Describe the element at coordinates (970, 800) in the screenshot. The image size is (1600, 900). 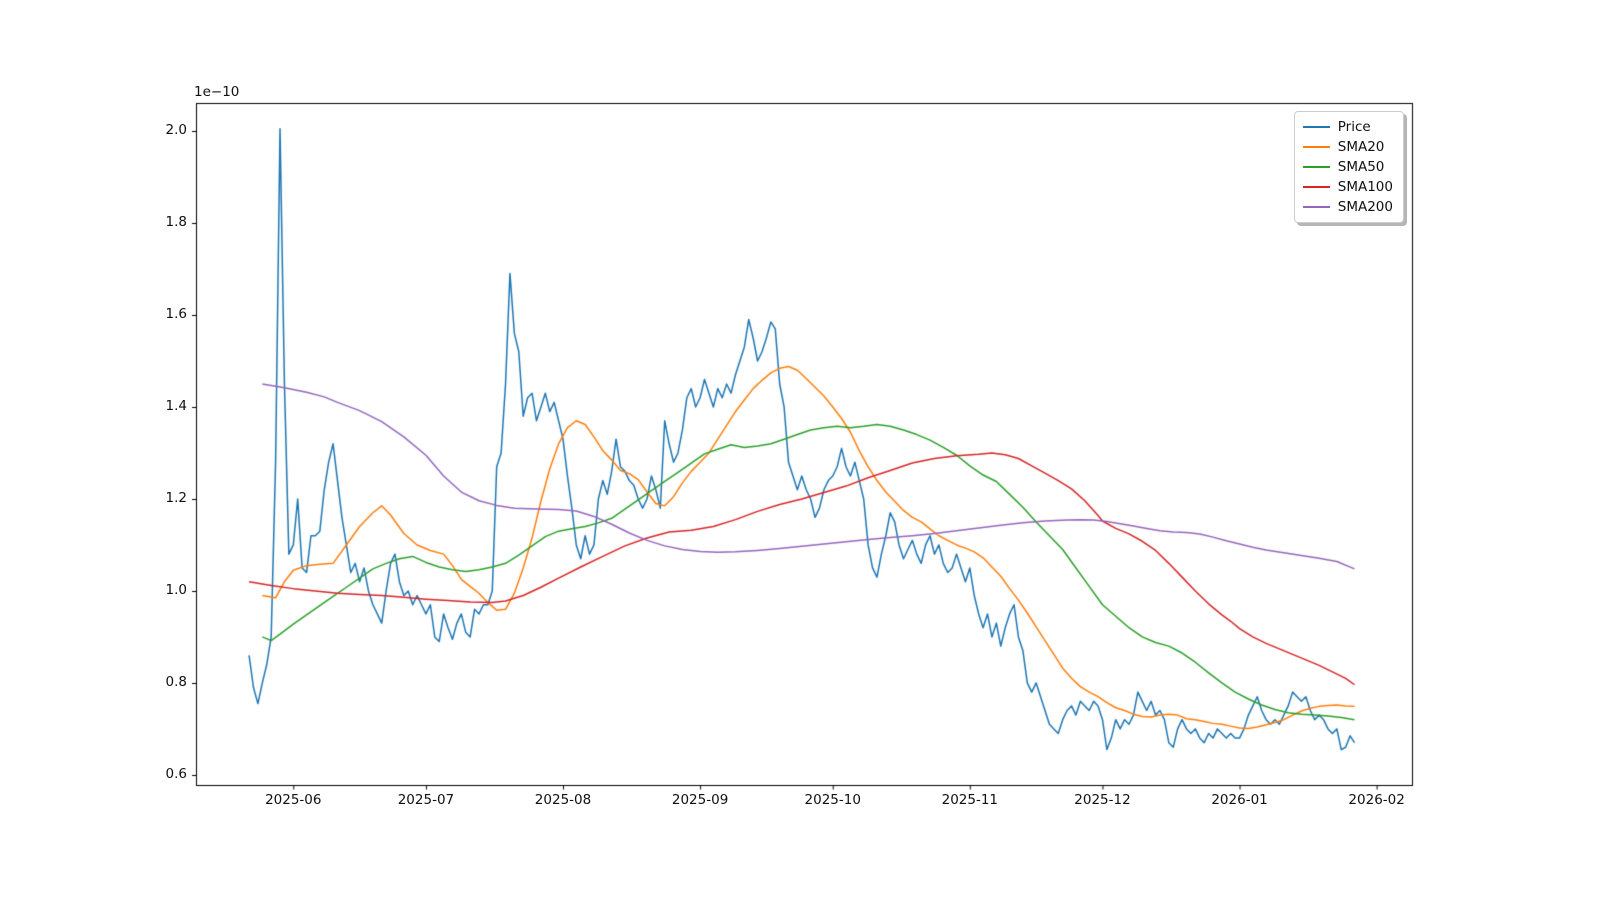
I see `x-tick-label: 2025-11` at that location.